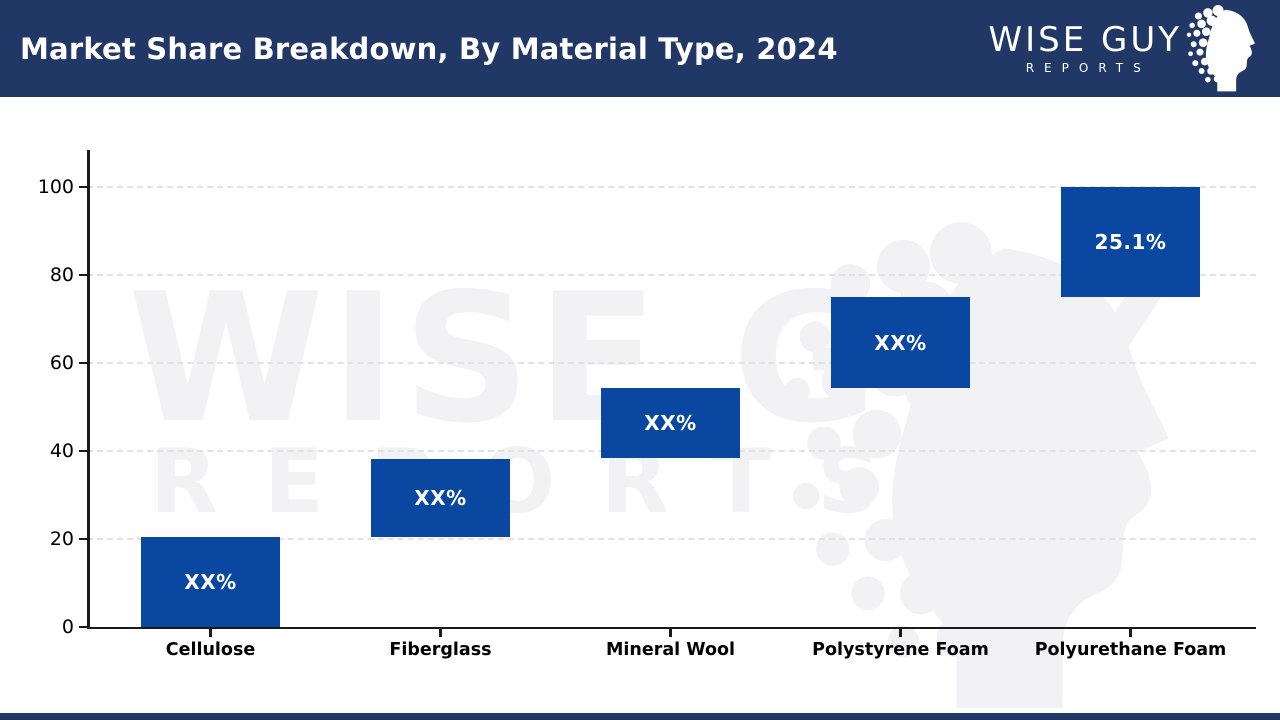  What do you see at coordinates (61, 275) in the screenshot?
I see `y-tick-label-80: 80` at bounding box center [61, 275].